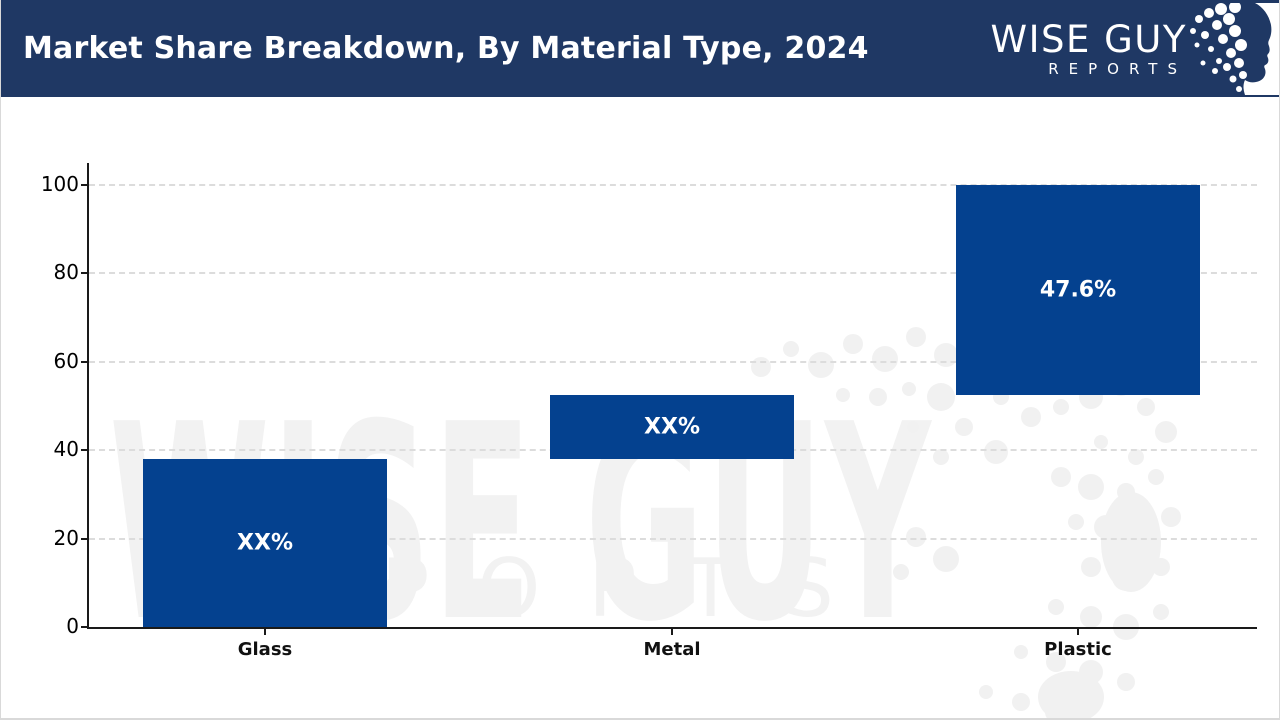 The width and height of the screenshot is (1280, 720). What do you see at coordinates (1234, 48) in the screenshot?
I see `logo-head-icon` at bounding box center [1234, 48].